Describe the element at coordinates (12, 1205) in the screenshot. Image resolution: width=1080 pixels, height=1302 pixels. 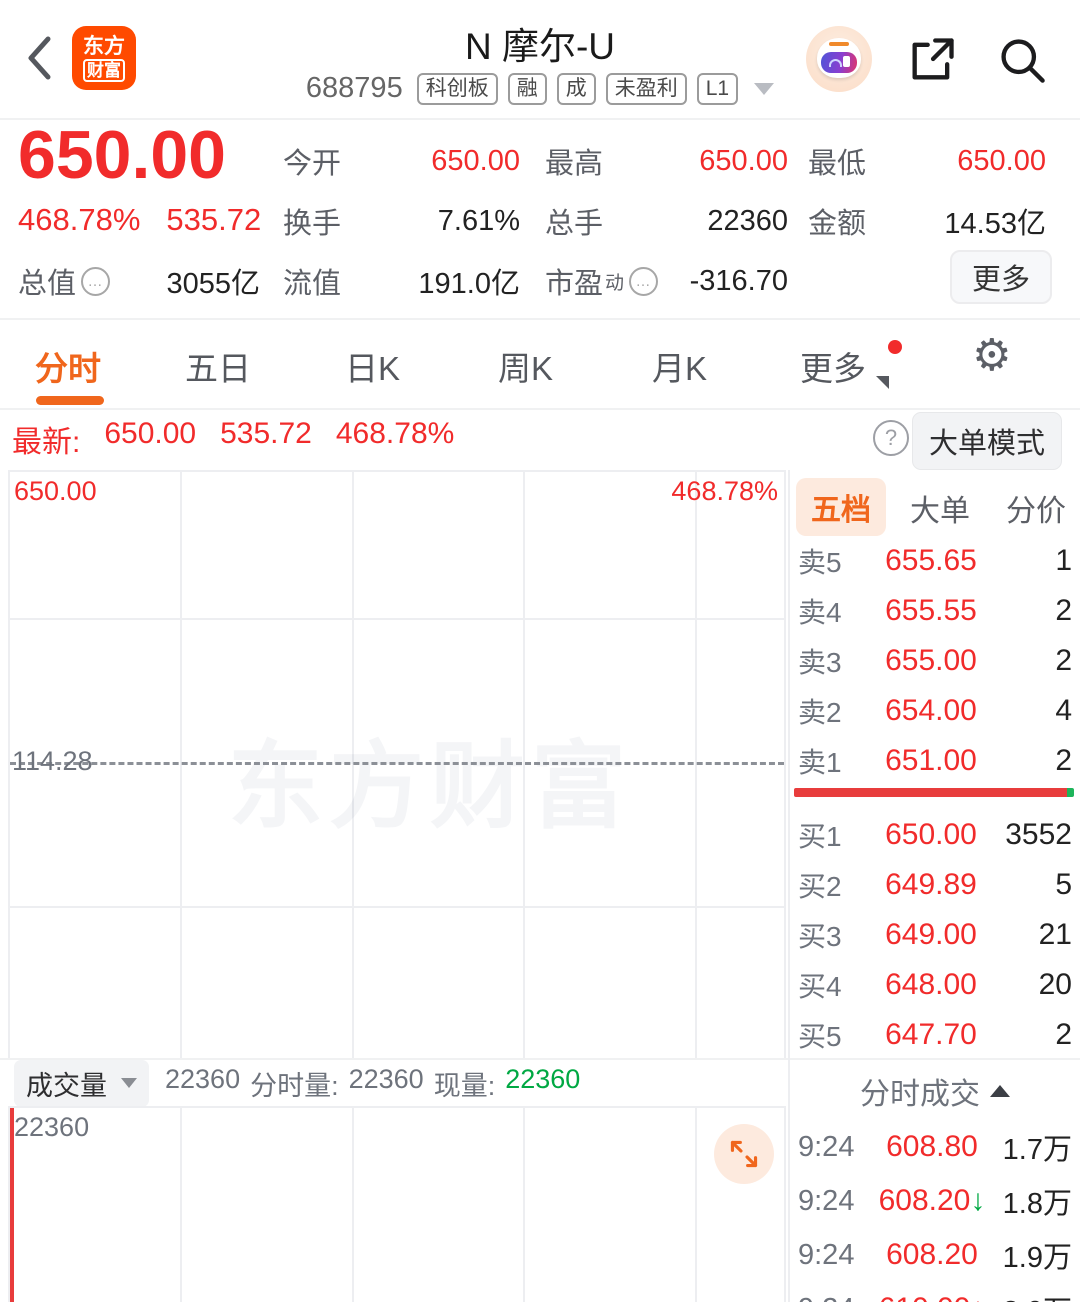
I see `volume-bar` at that location.